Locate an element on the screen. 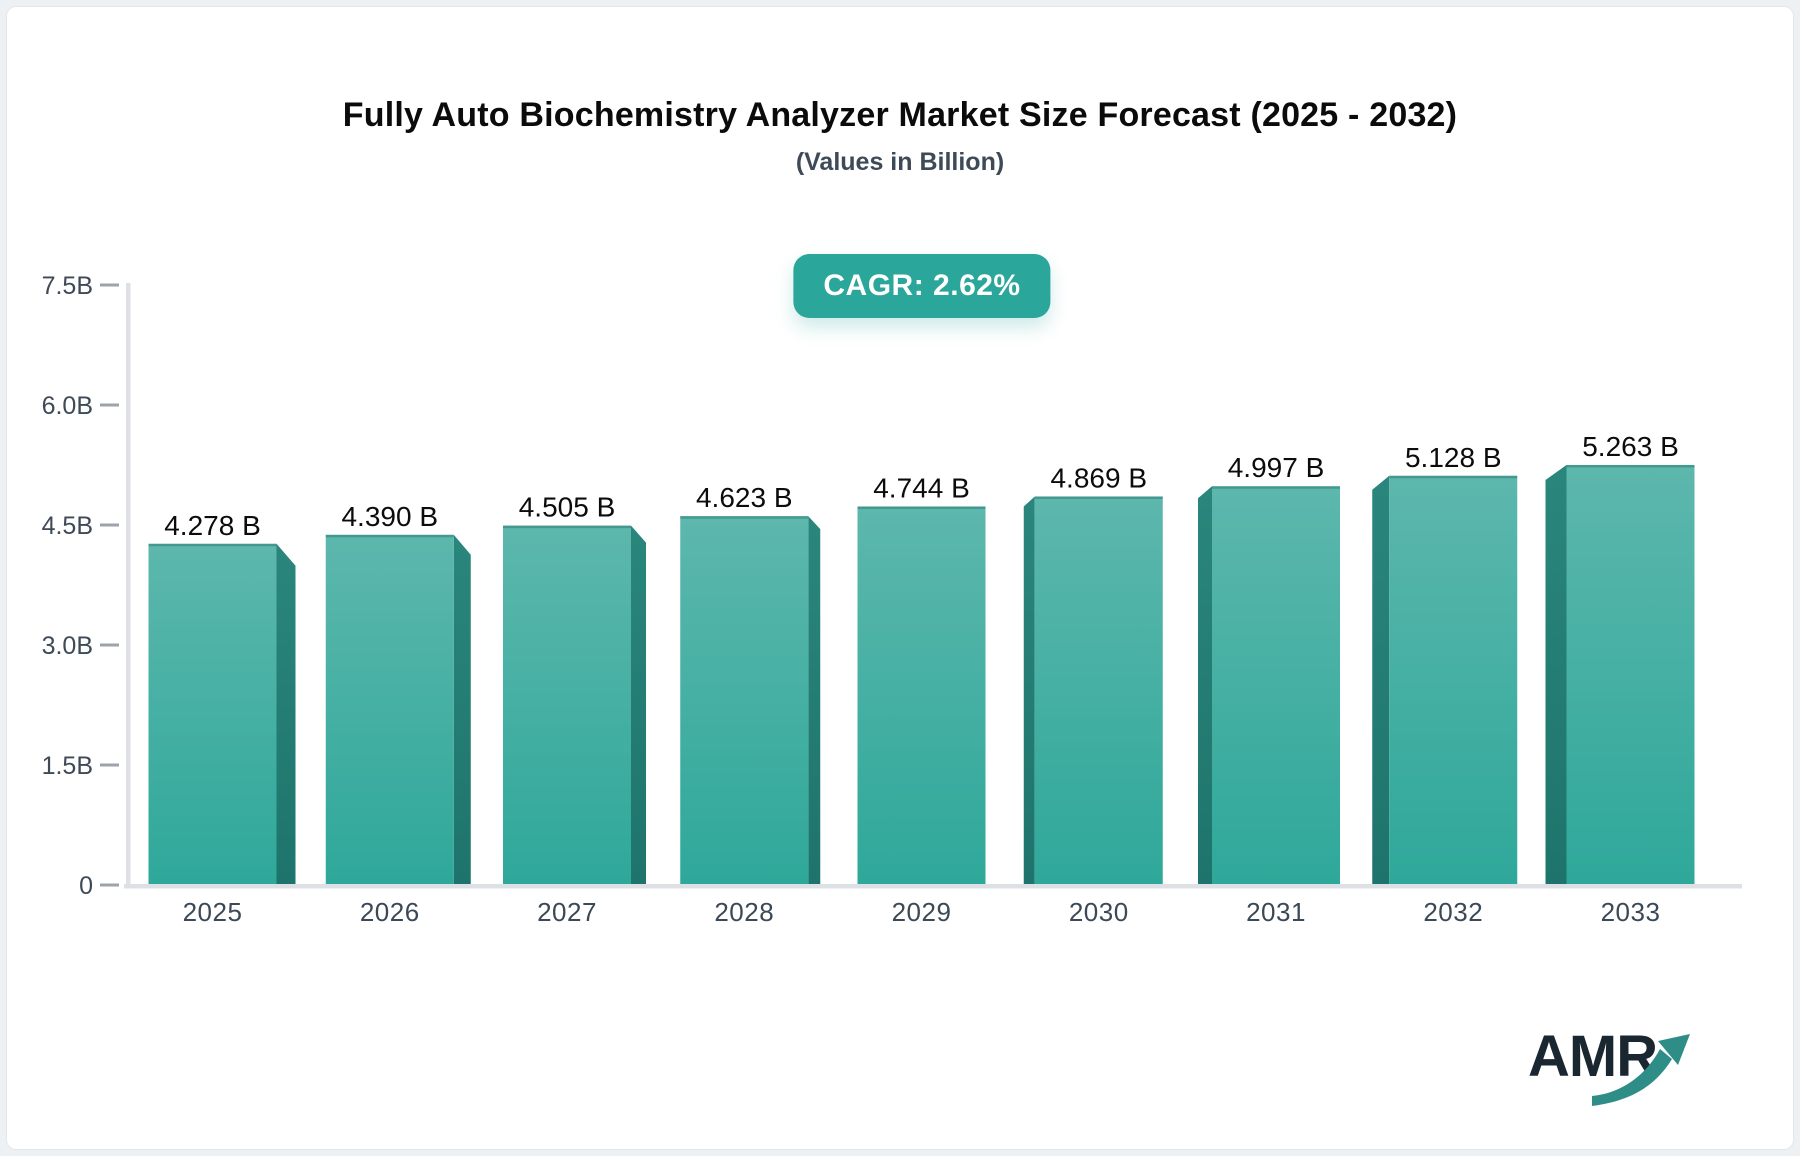 The image size is (1800, 1156). x-axis-label-2031: 2031 is located at coordinates (1276, 912).